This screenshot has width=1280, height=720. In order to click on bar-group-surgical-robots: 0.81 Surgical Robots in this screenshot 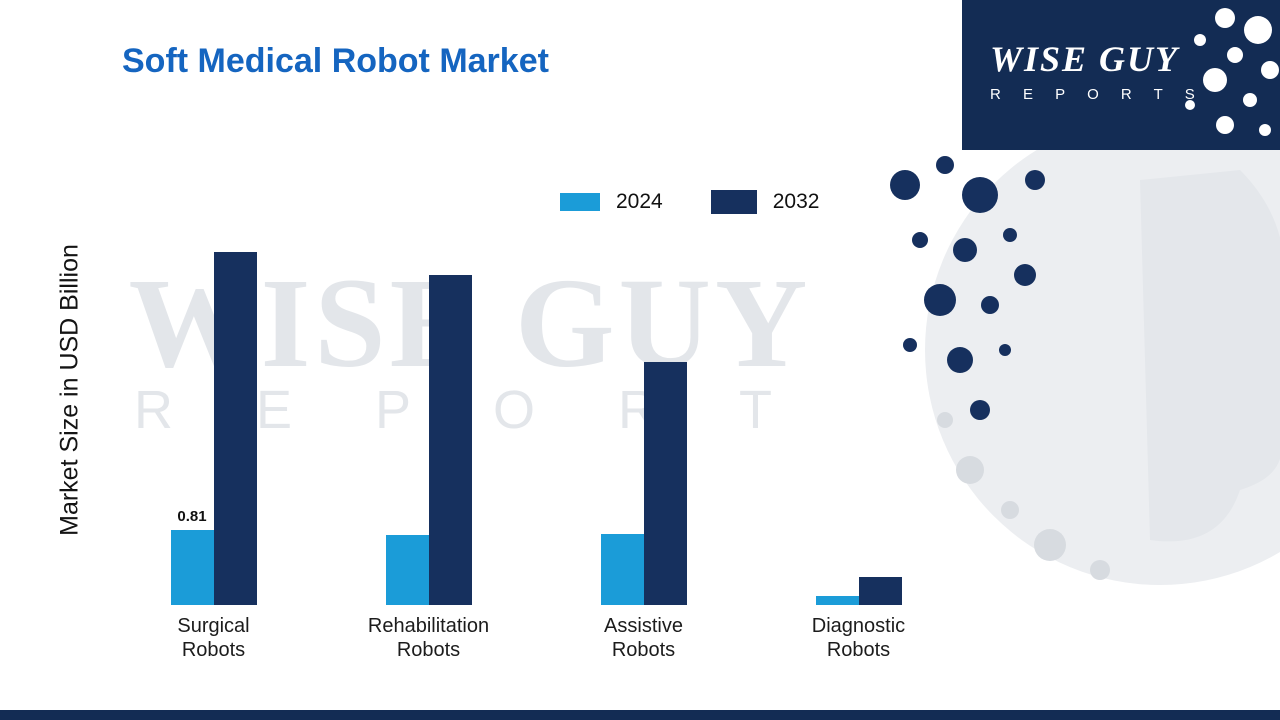, I will do `click(213, 438)`.